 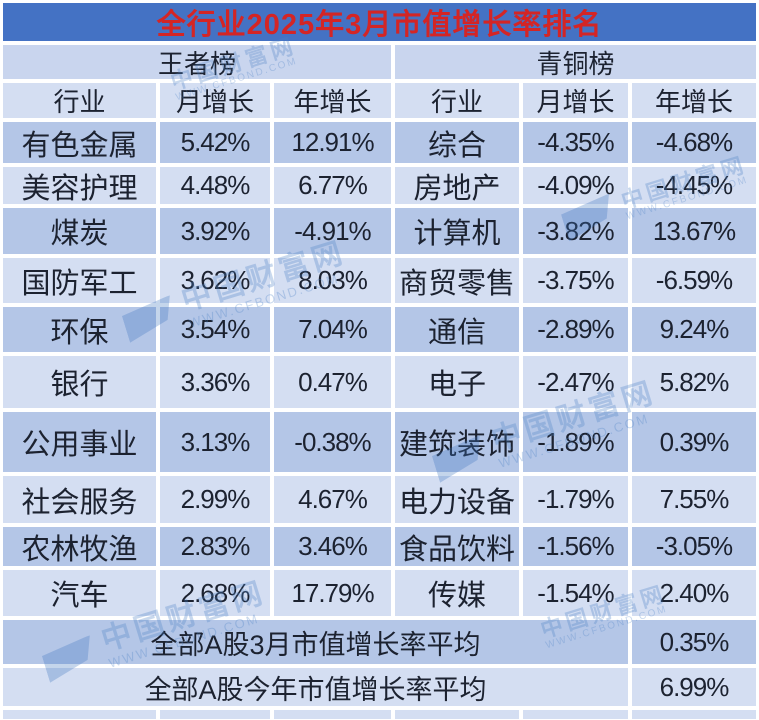 I want to click on table-row: 有色金属 5.42% 12.91% 综合 -4.35% -4.68%, so click(x=379, y=142).